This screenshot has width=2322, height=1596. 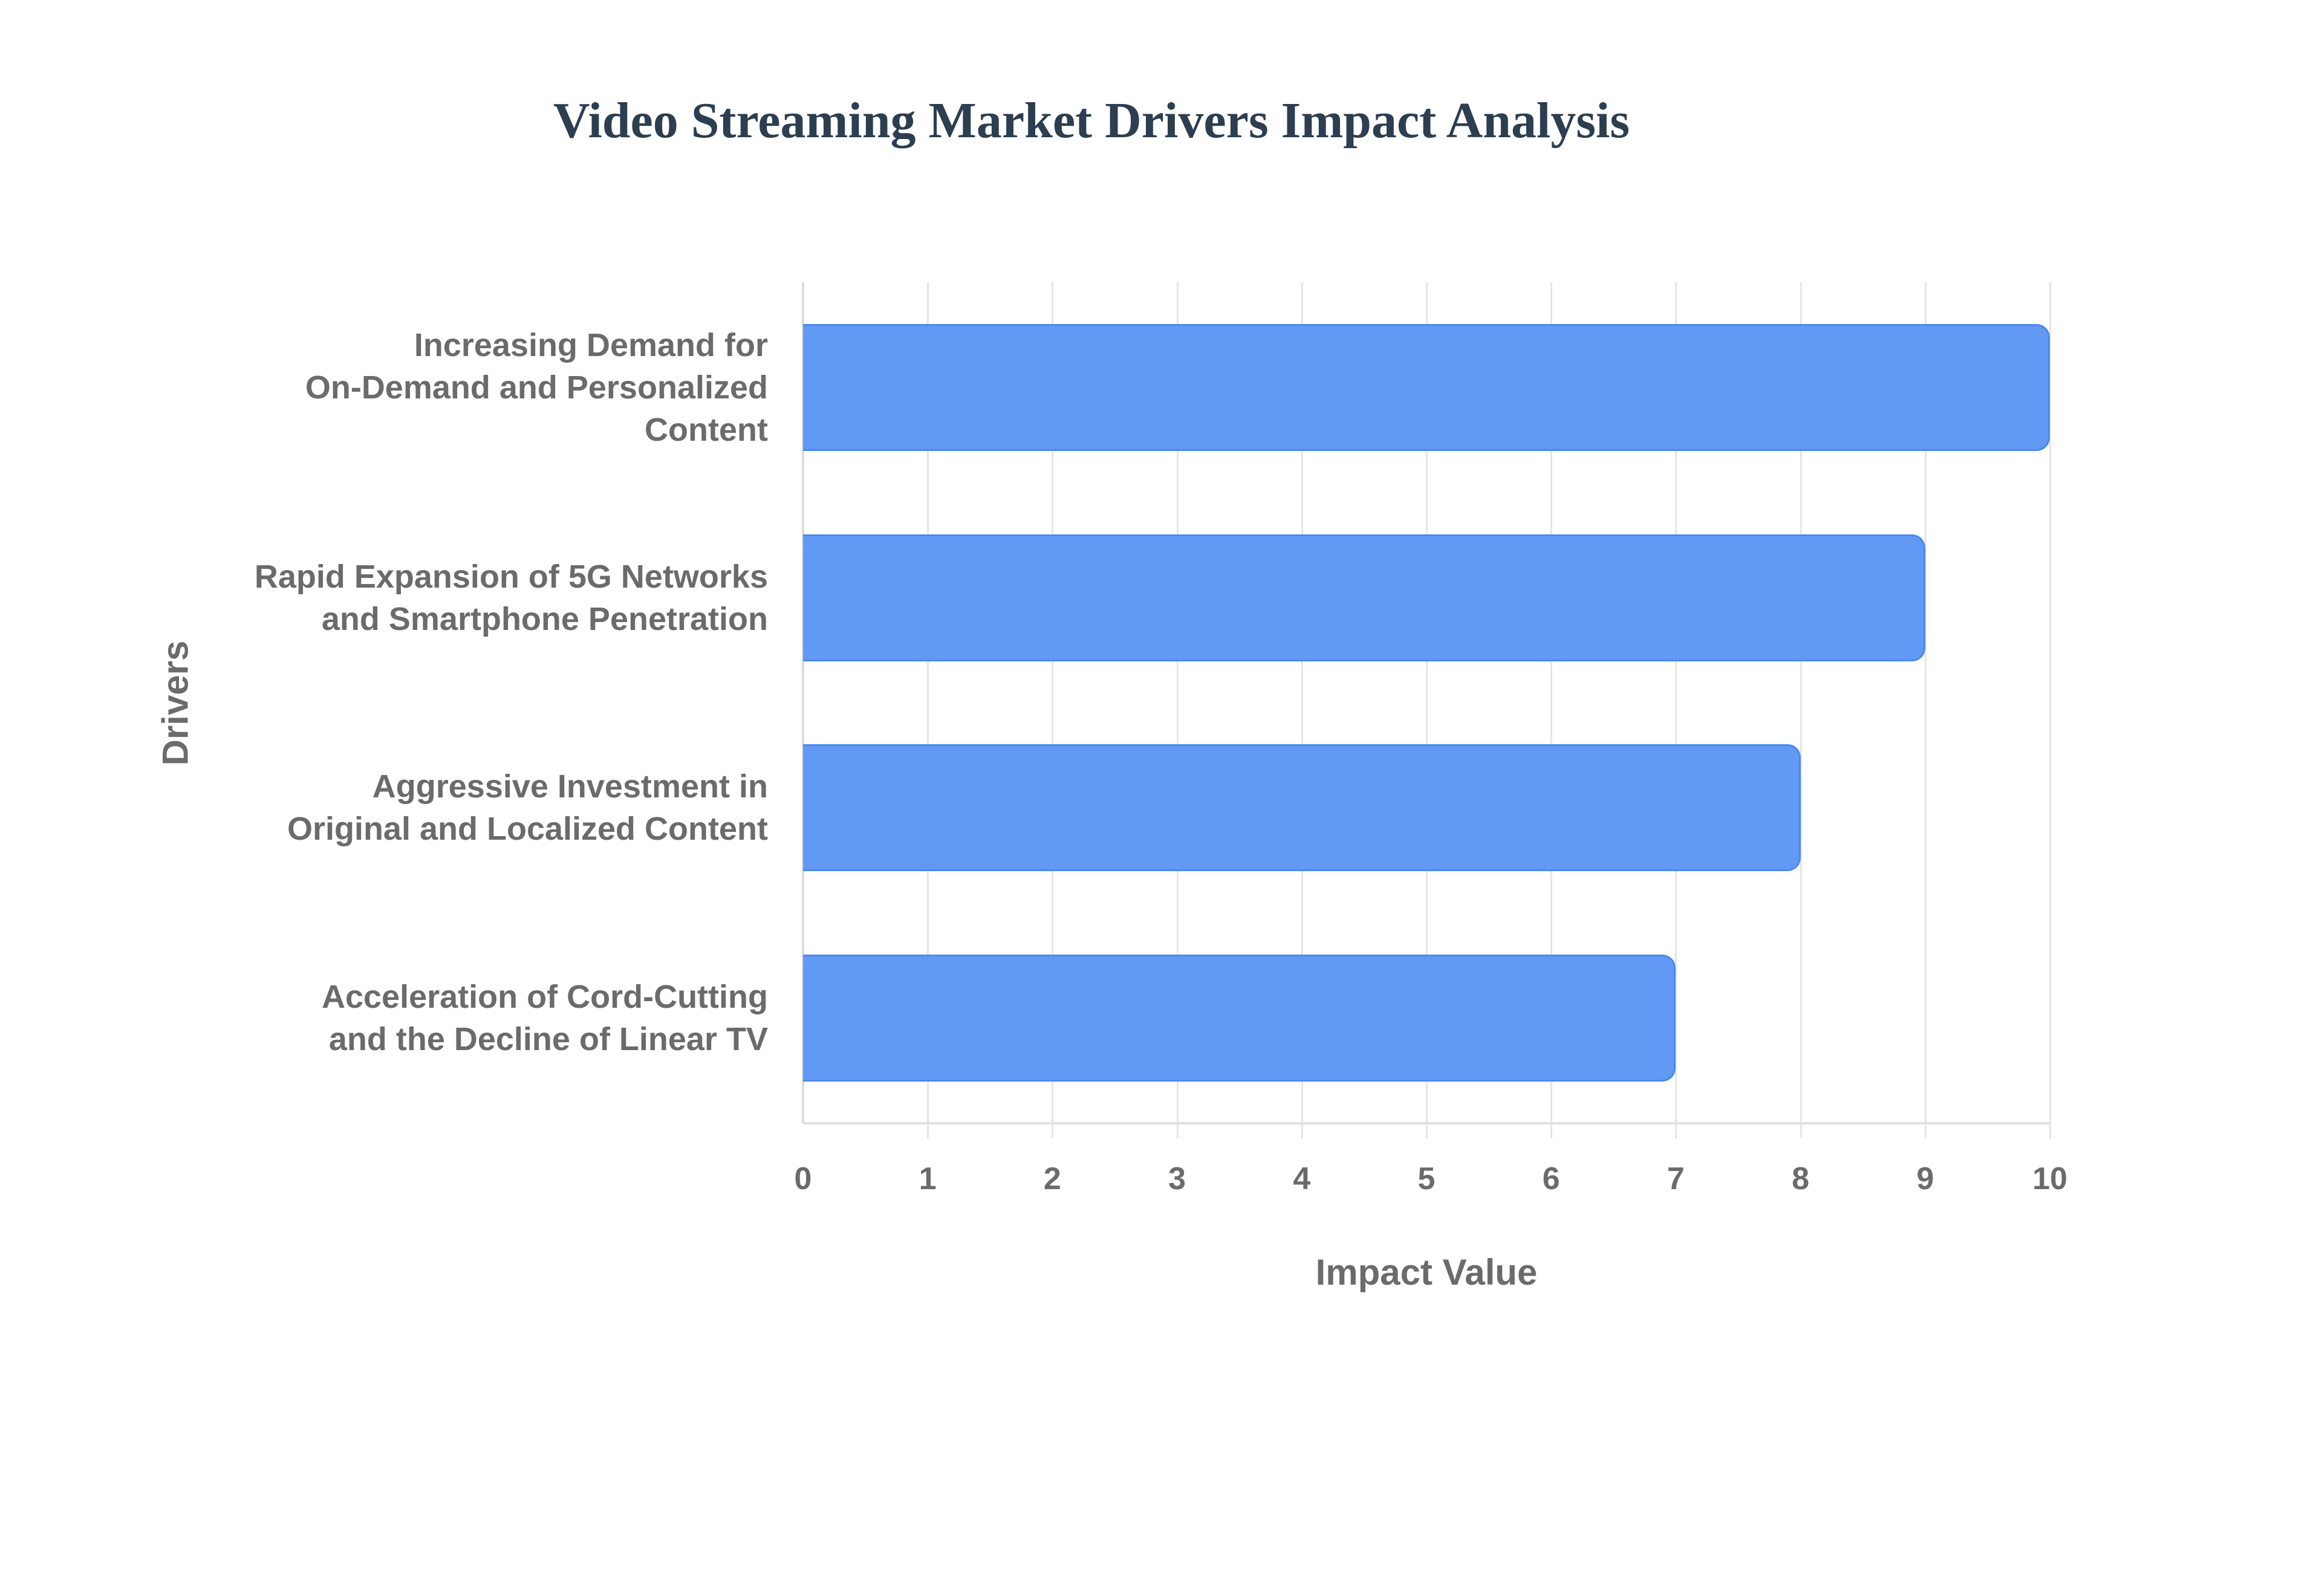 I want to click on x-tick-label: 5, so click(x=1426, y=1178).